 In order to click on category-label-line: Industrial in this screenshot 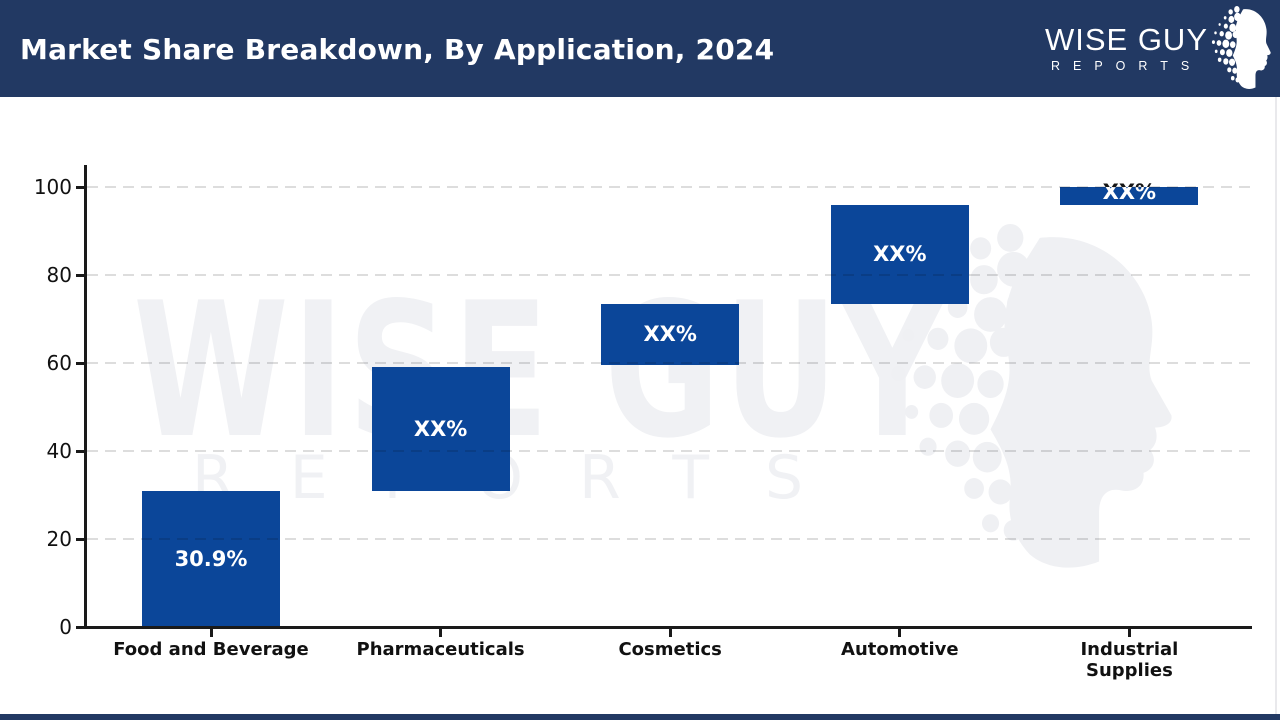, I will do `click(1129, 649)`.